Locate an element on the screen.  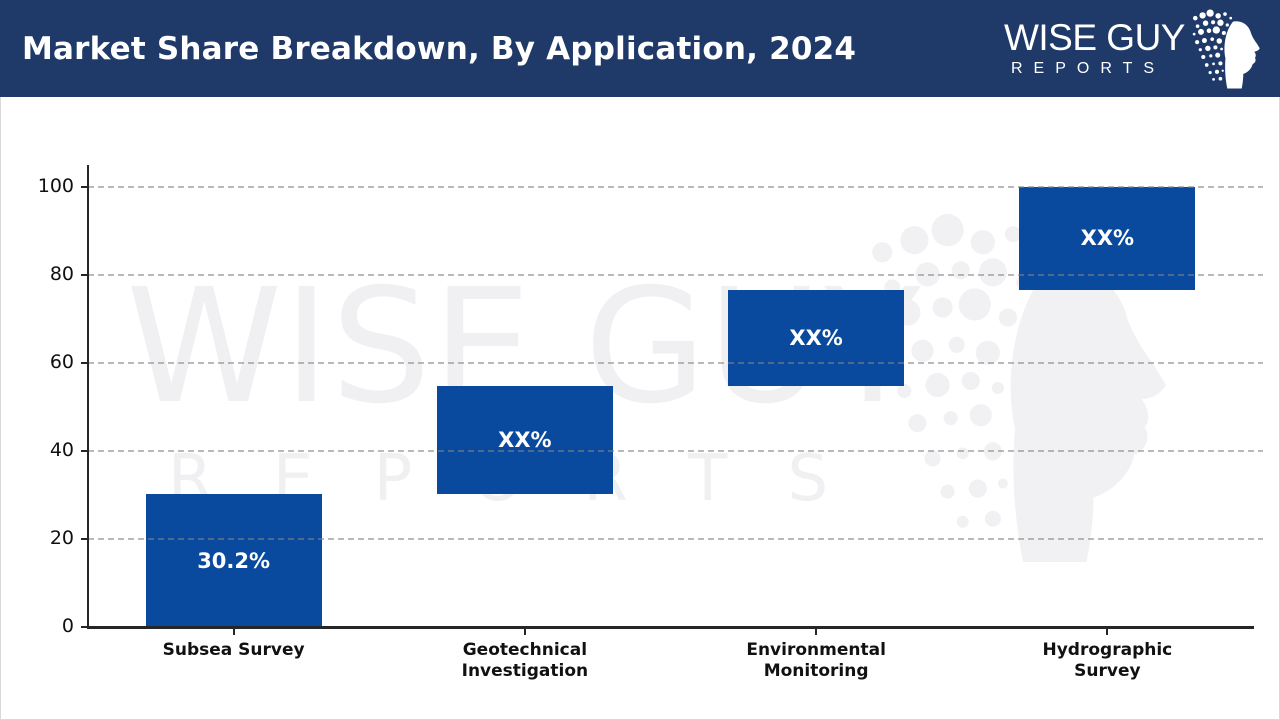
bar-value-label-4: XX% is located at coordinates (1107, 238).